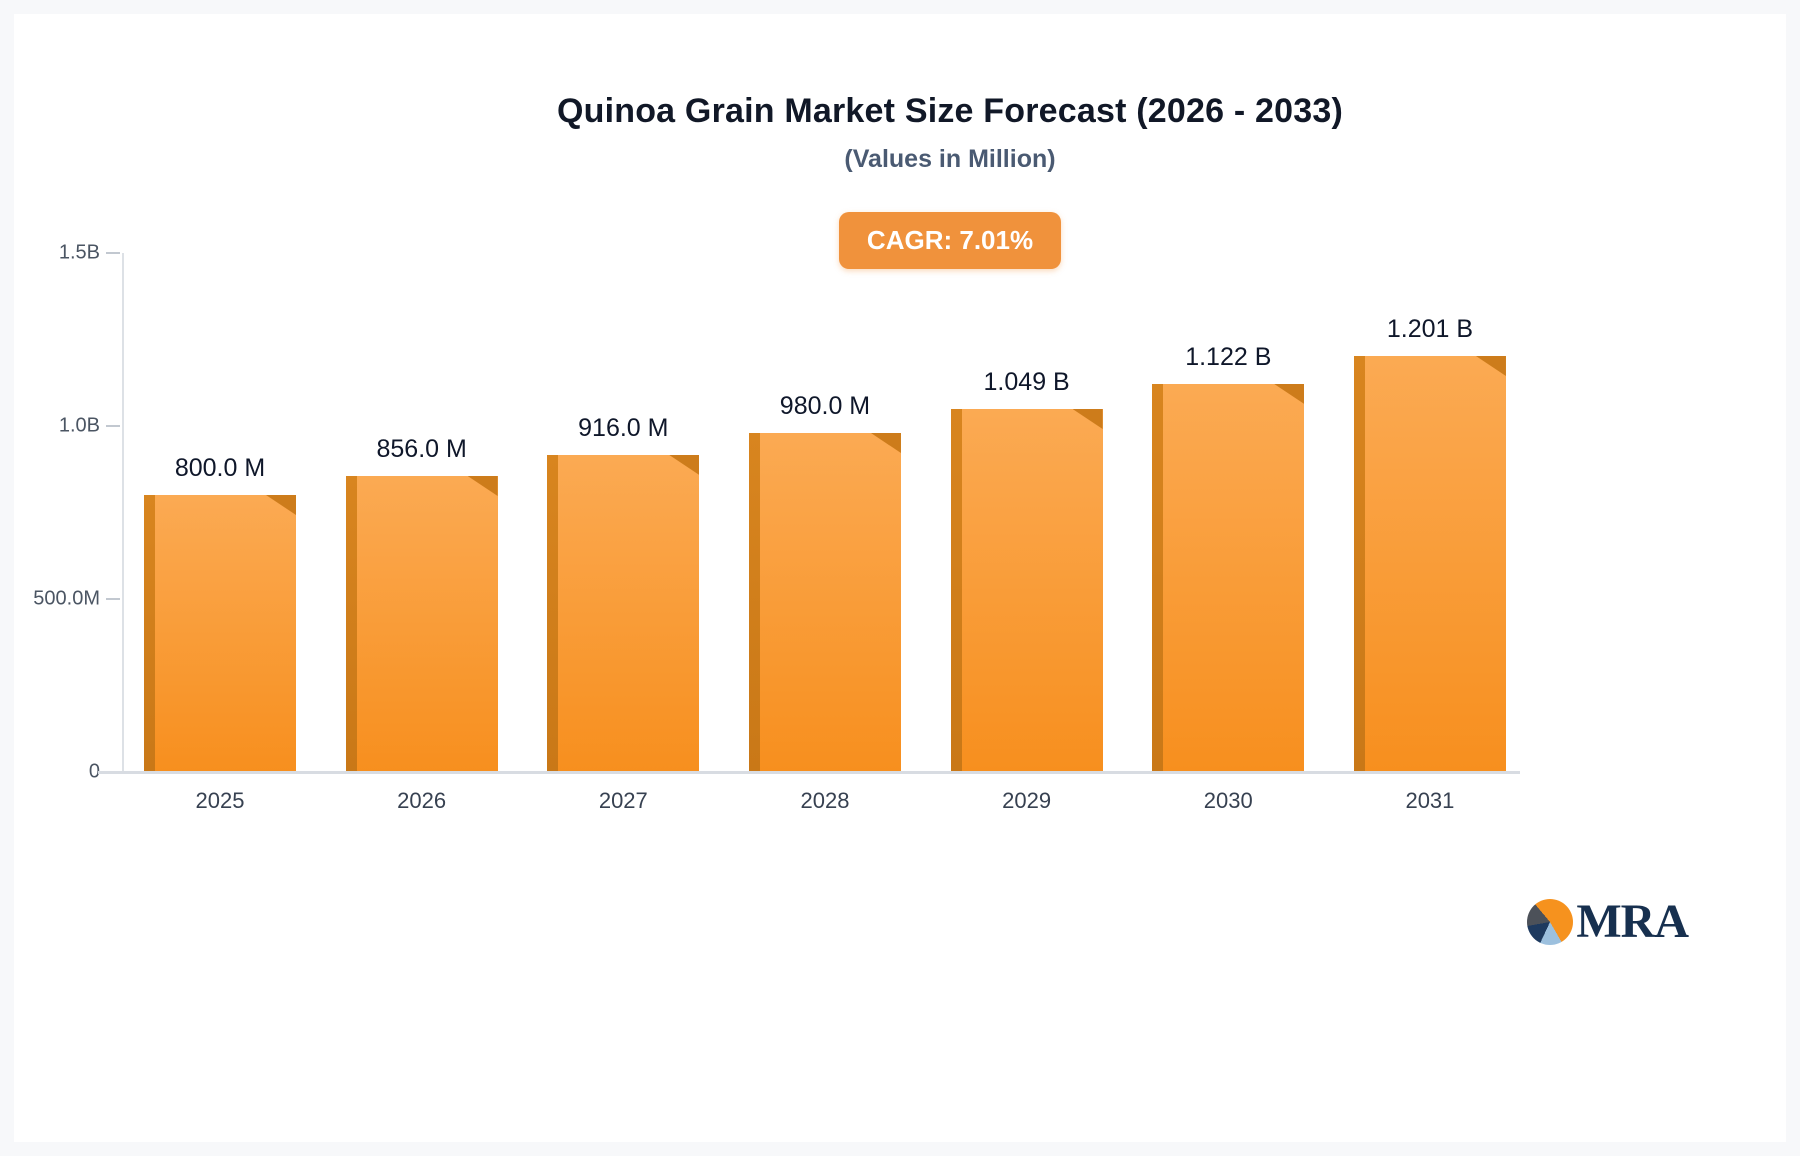  Describe the element at coordinates (809, 772) in the screenshot. I see `x-axis-line` at that location.